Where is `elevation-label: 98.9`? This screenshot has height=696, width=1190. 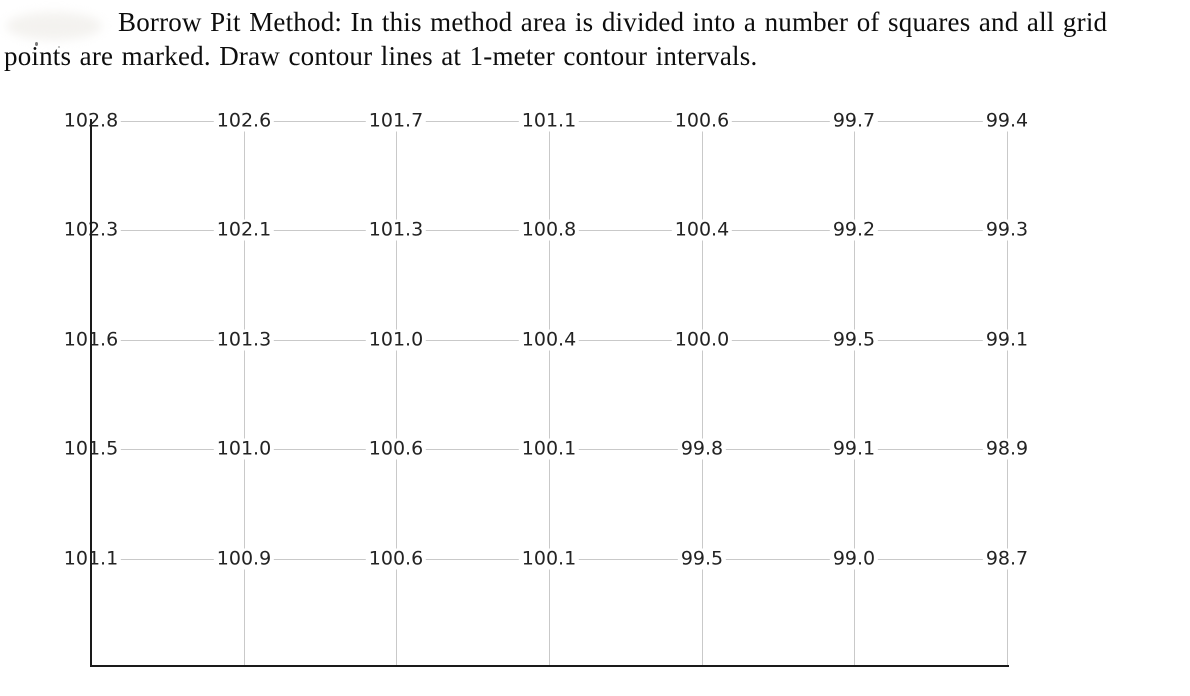 elevation-label: 98.9 is located at coordinates (1007, 449).